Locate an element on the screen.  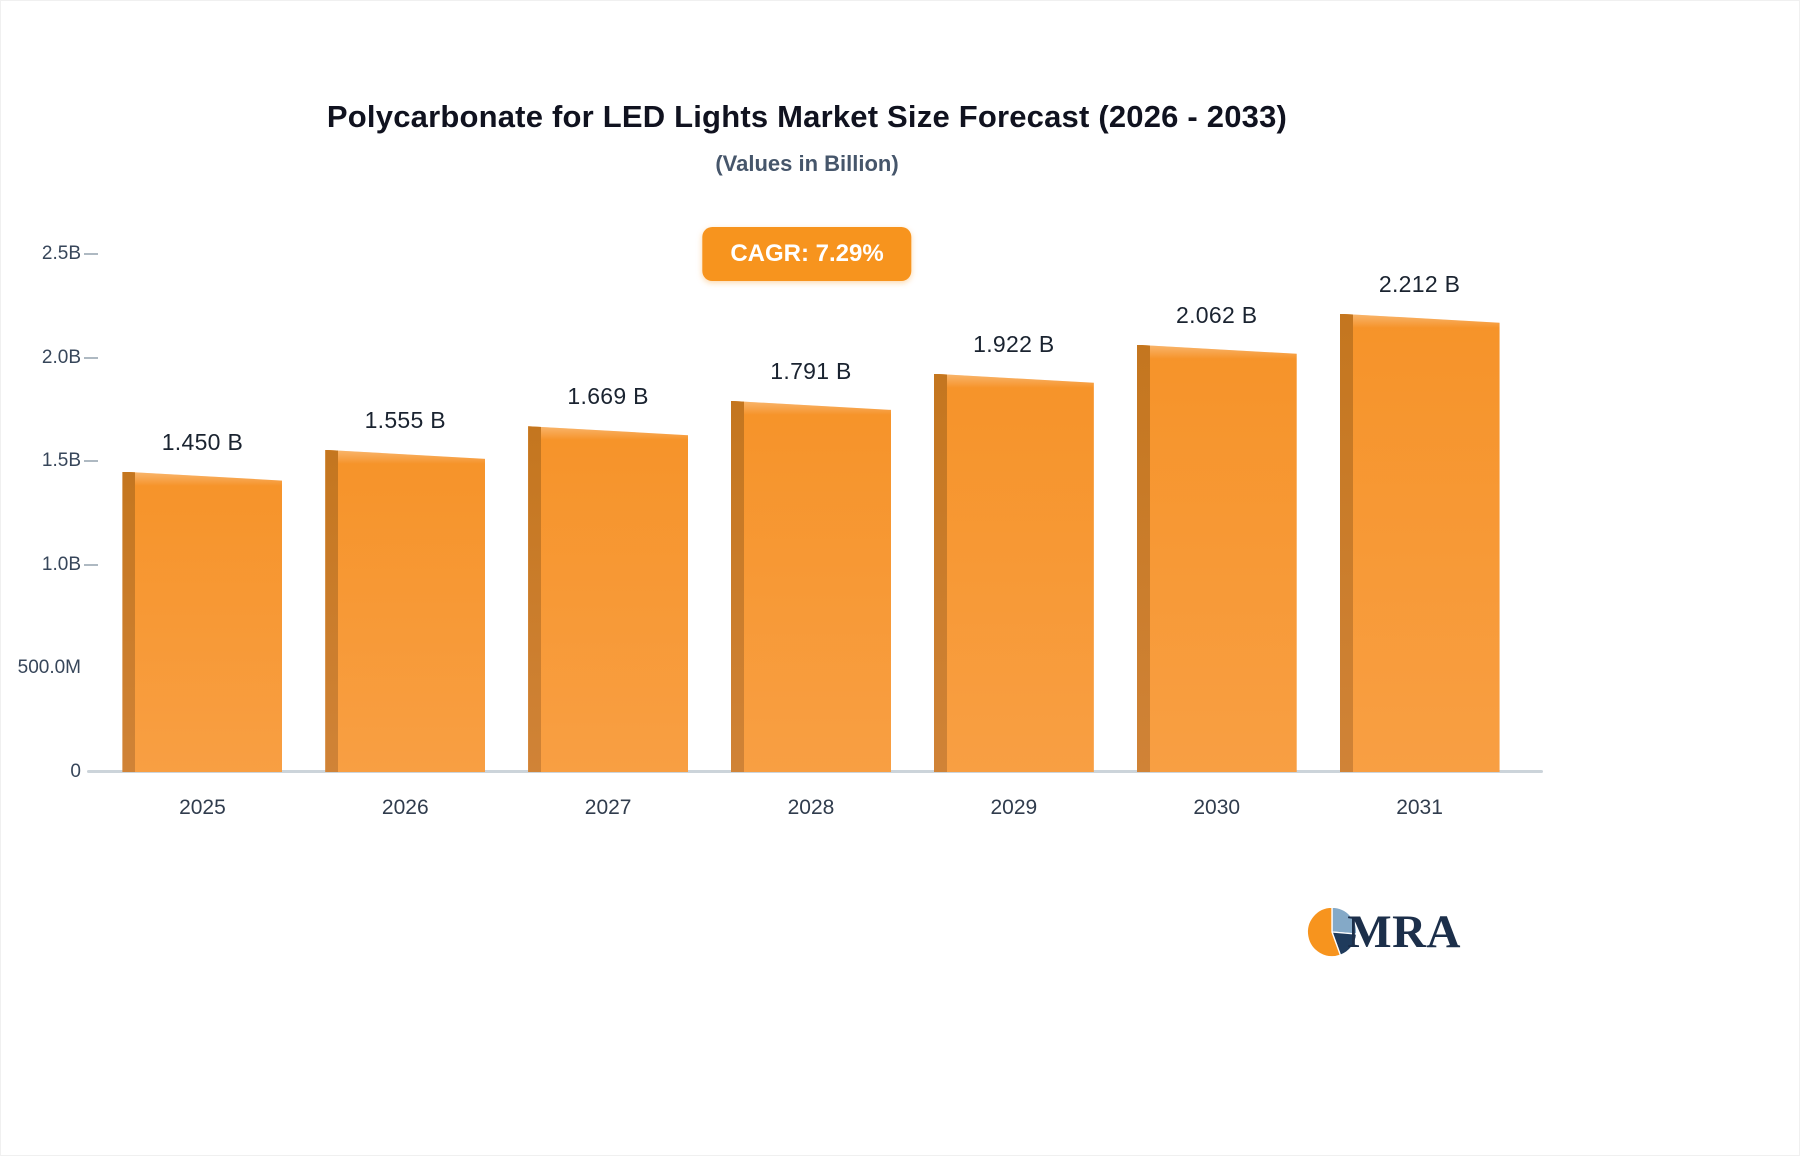
x-tick-label: 2027 is located at coordinates (608, 807).